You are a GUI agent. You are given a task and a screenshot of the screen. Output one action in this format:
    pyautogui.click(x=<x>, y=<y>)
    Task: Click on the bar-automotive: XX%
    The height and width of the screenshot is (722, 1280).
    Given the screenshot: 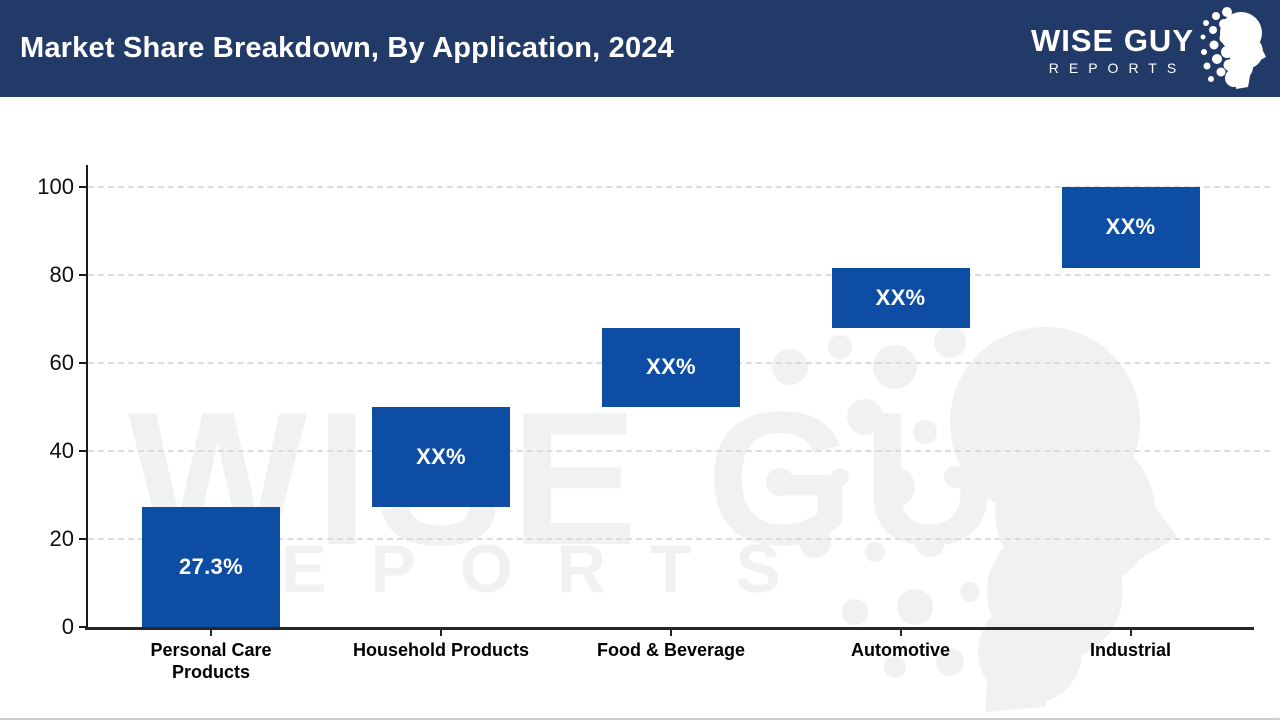 What is the action you would take?
    pyautogui.click(x=900, y=297)
    